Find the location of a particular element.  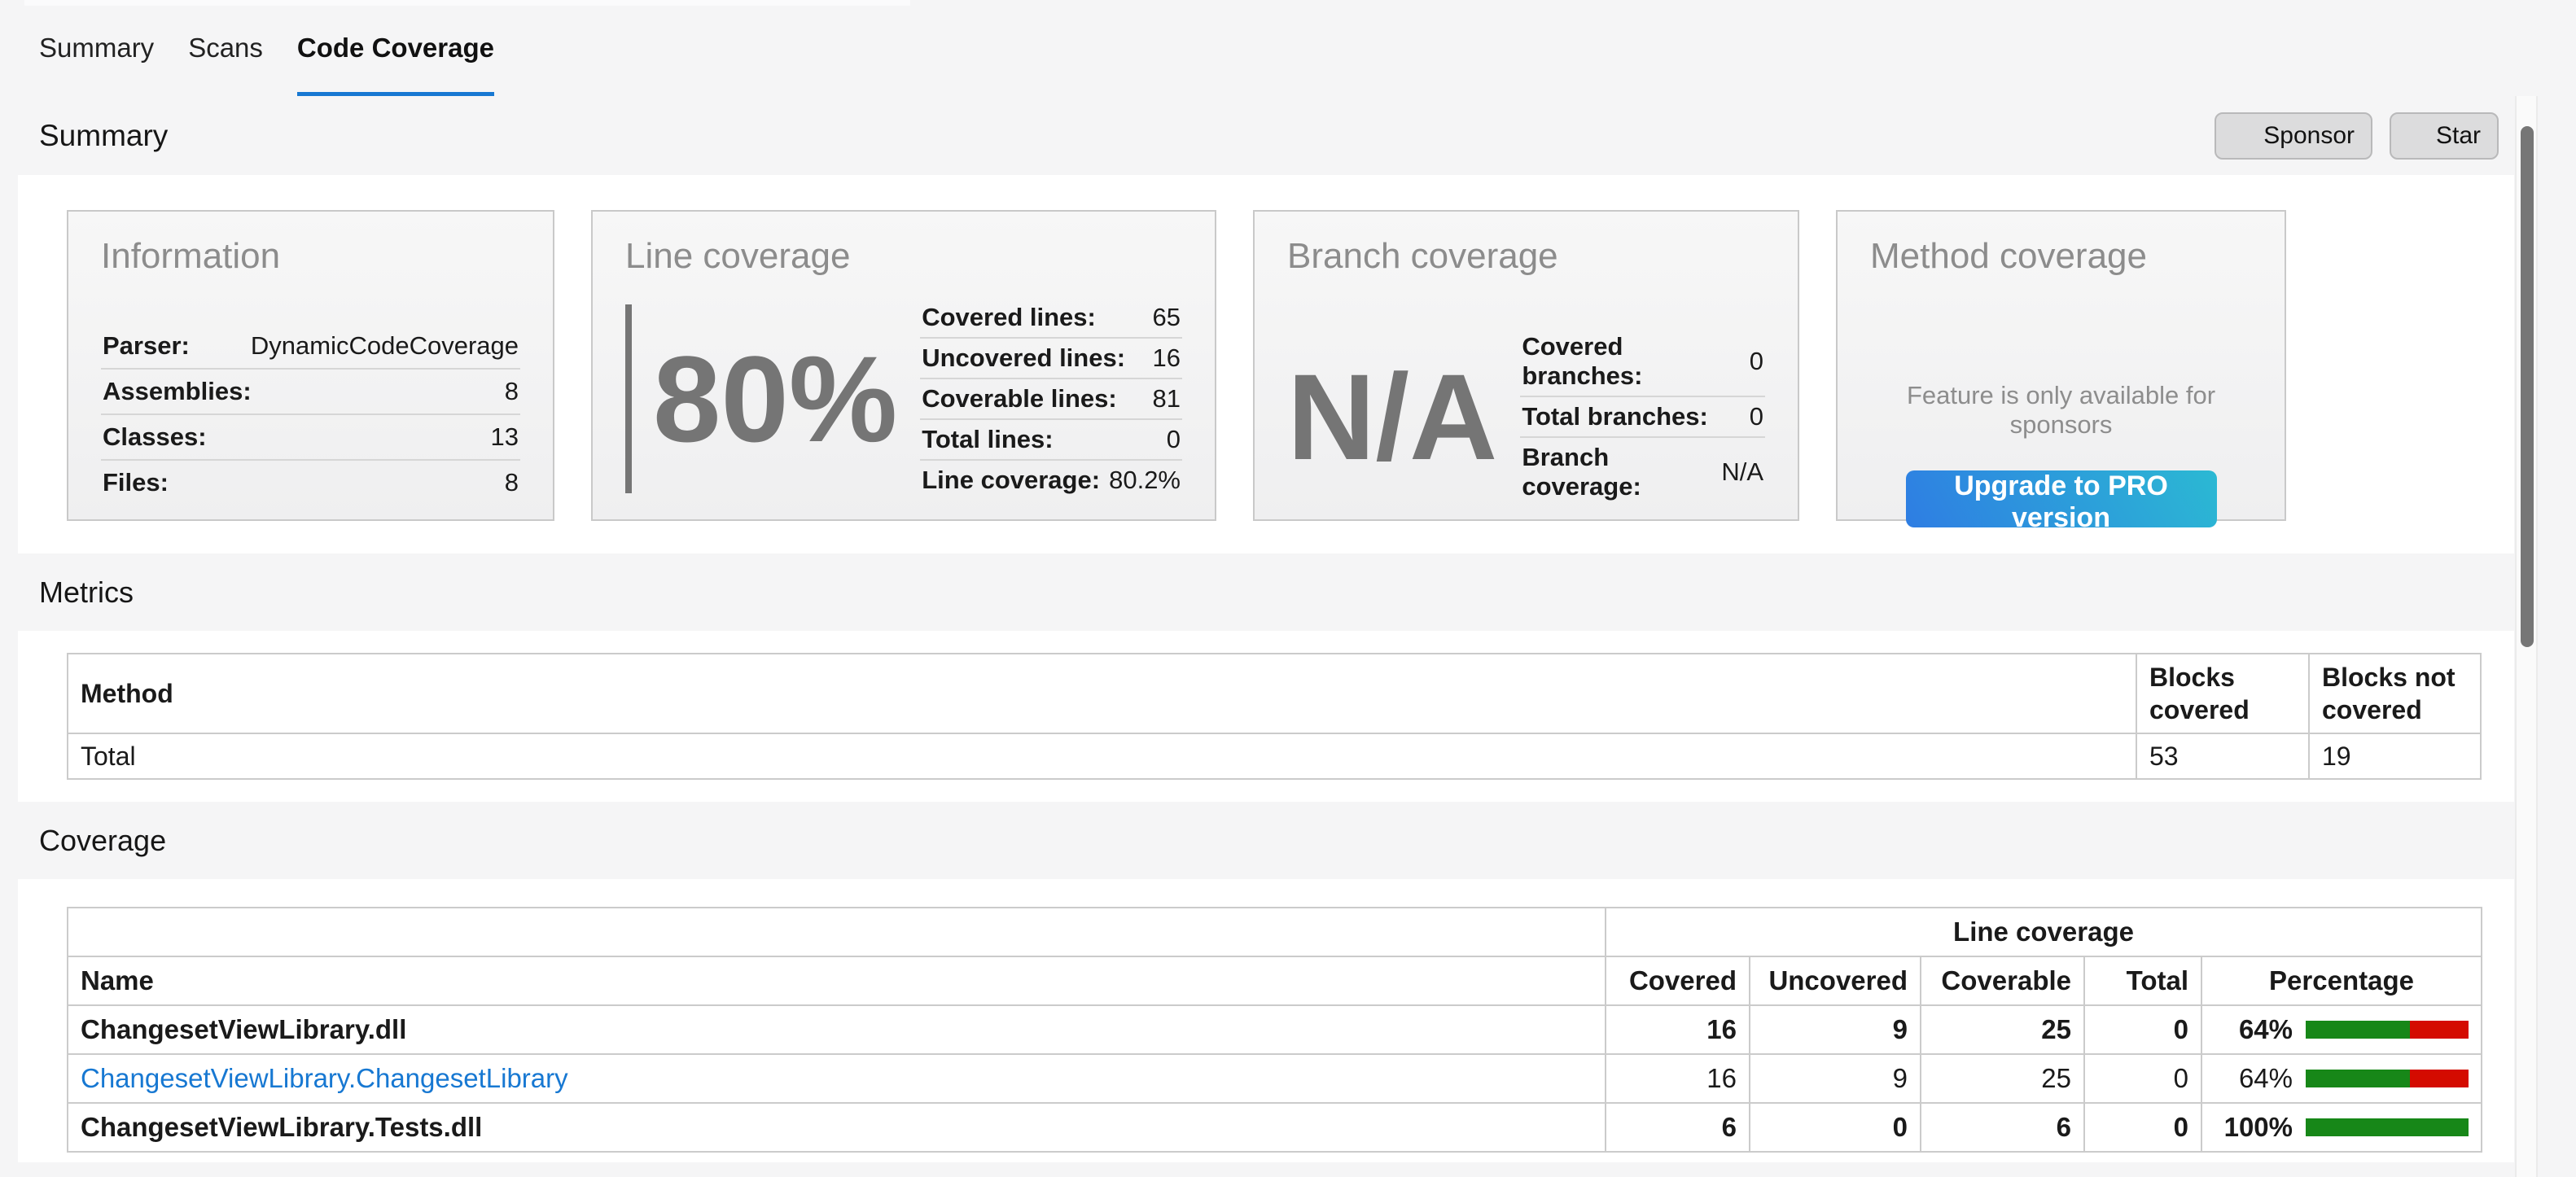

information-card-title: Information is located at coordinates (191, 256).